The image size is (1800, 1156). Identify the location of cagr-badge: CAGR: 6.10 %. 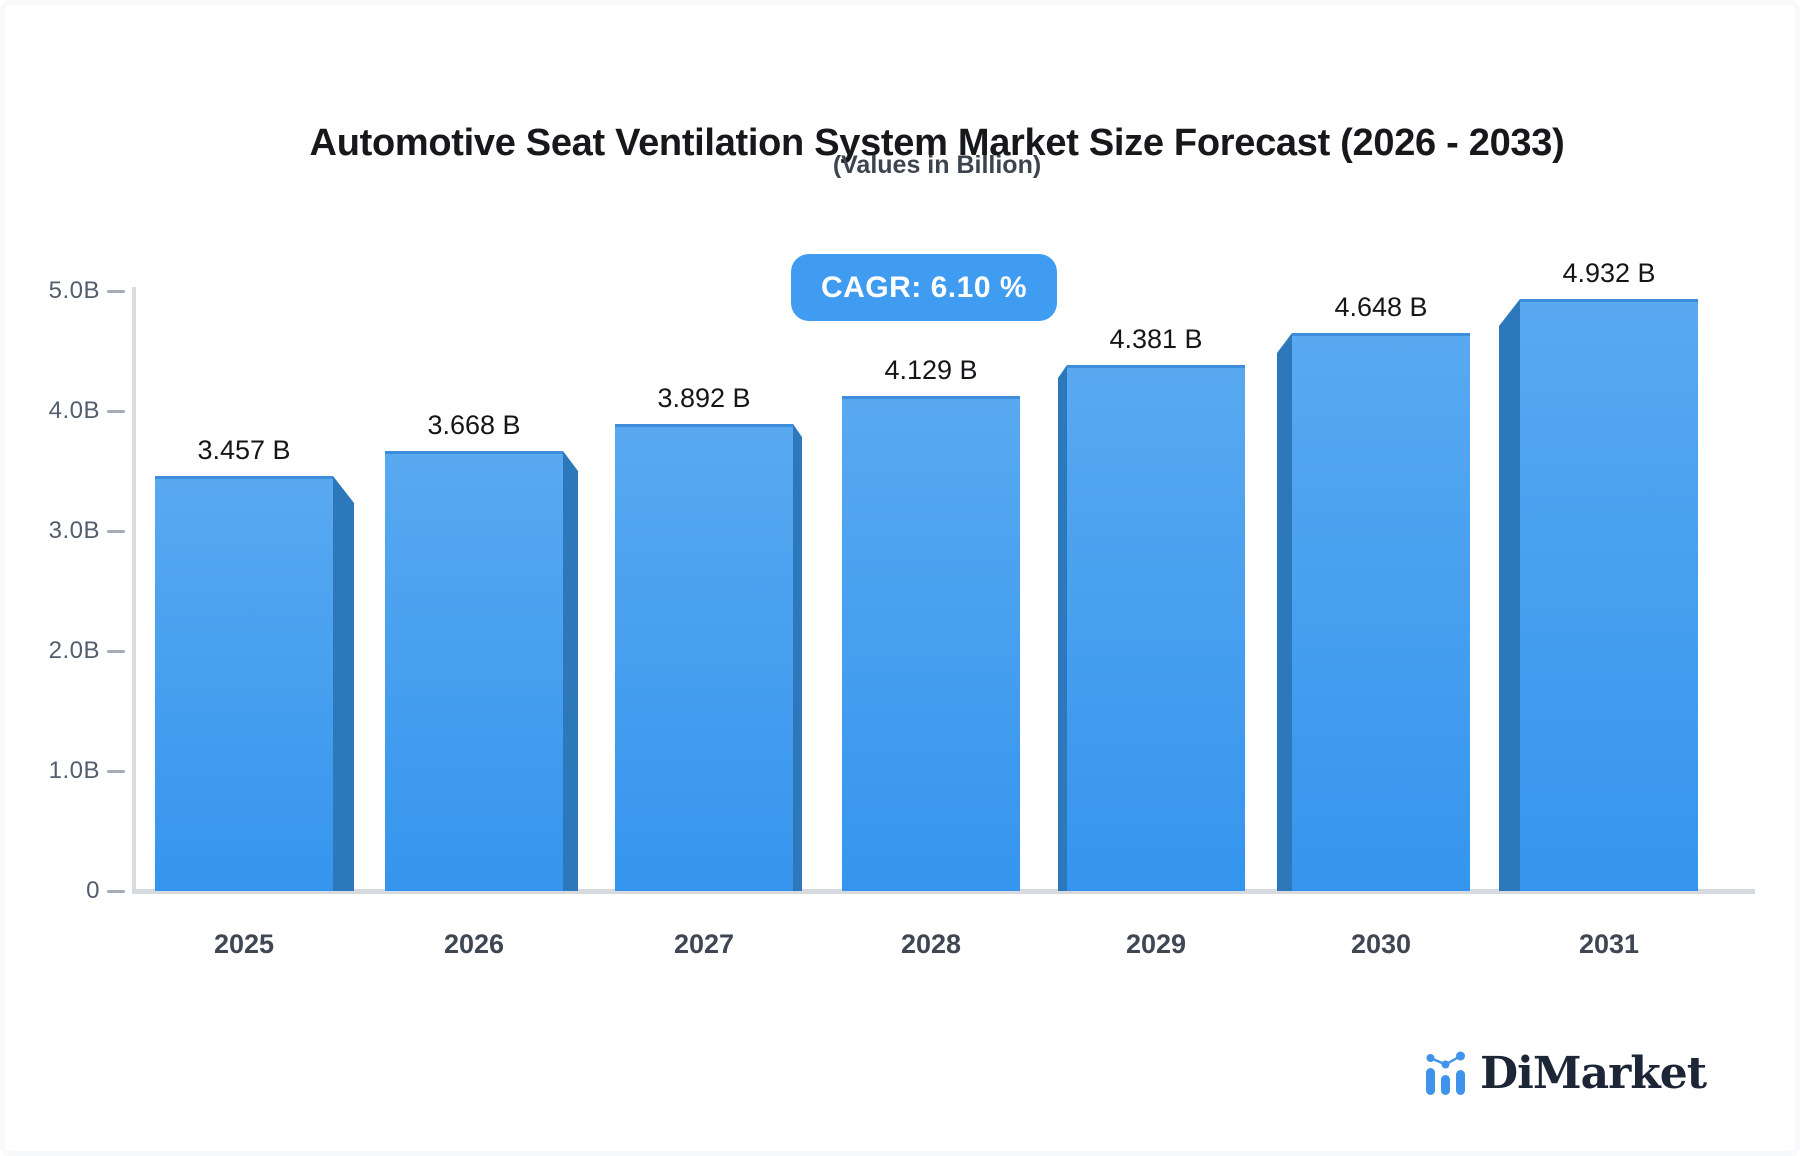
(924, 287).